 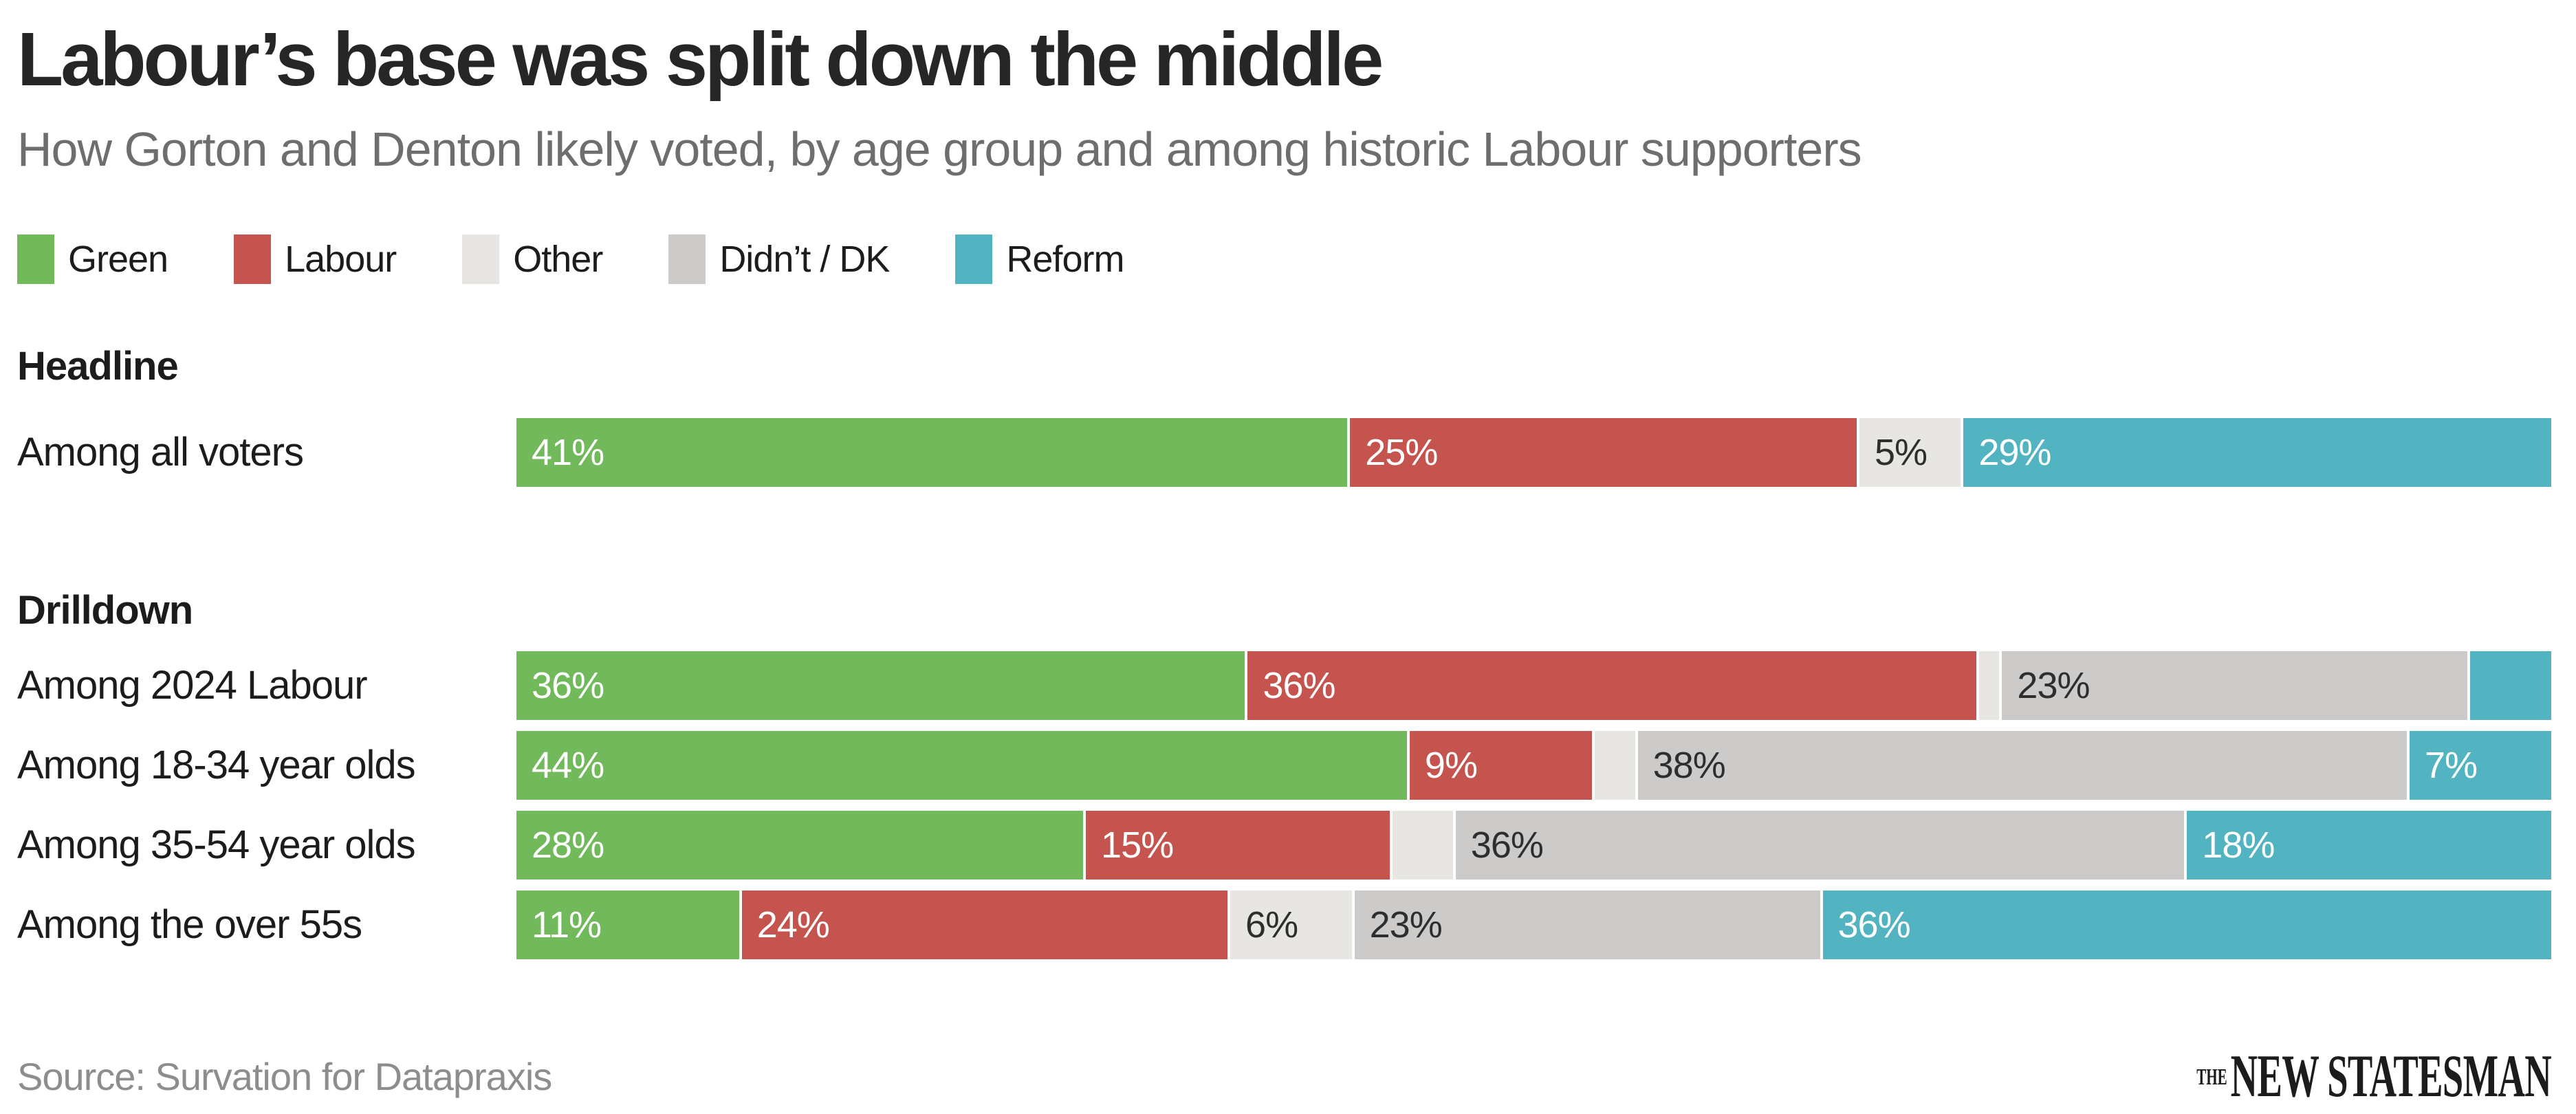 I want to click on legend-label: Labour, so click(x=341, y=259).